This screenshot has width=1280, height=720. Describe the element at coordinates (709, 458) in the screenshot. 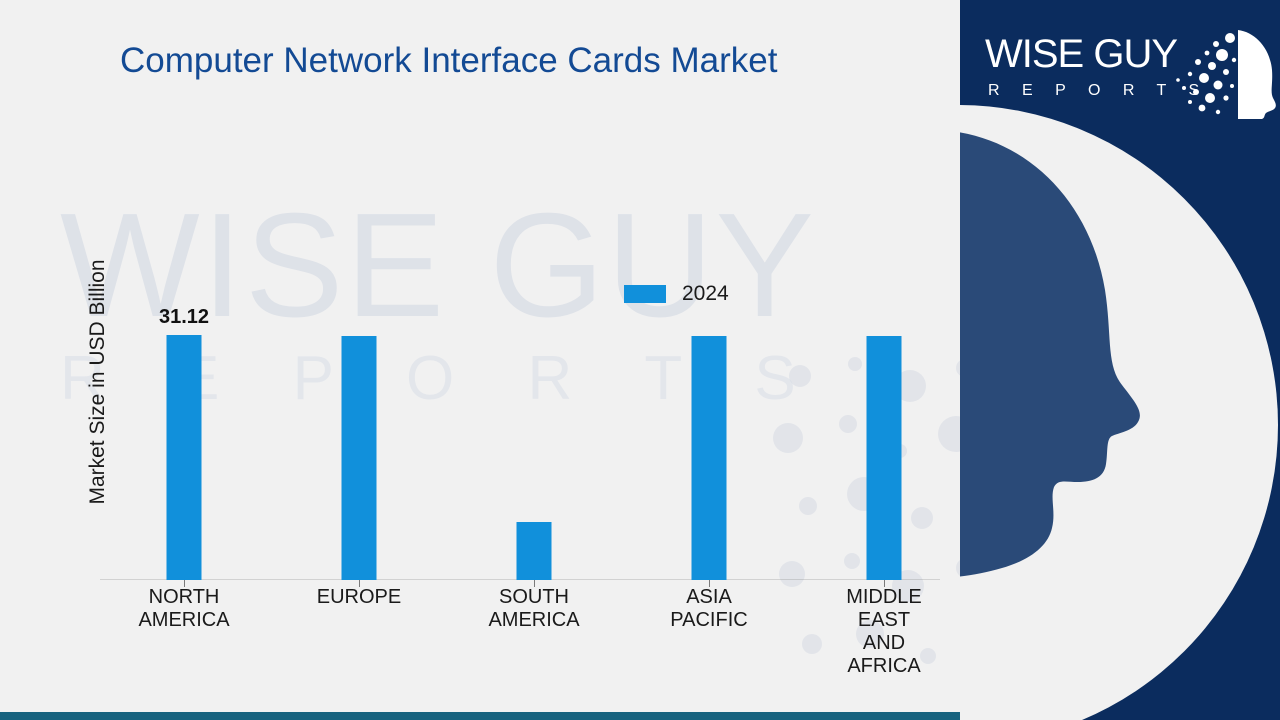

I see `bar-asia-pacific` at that location.